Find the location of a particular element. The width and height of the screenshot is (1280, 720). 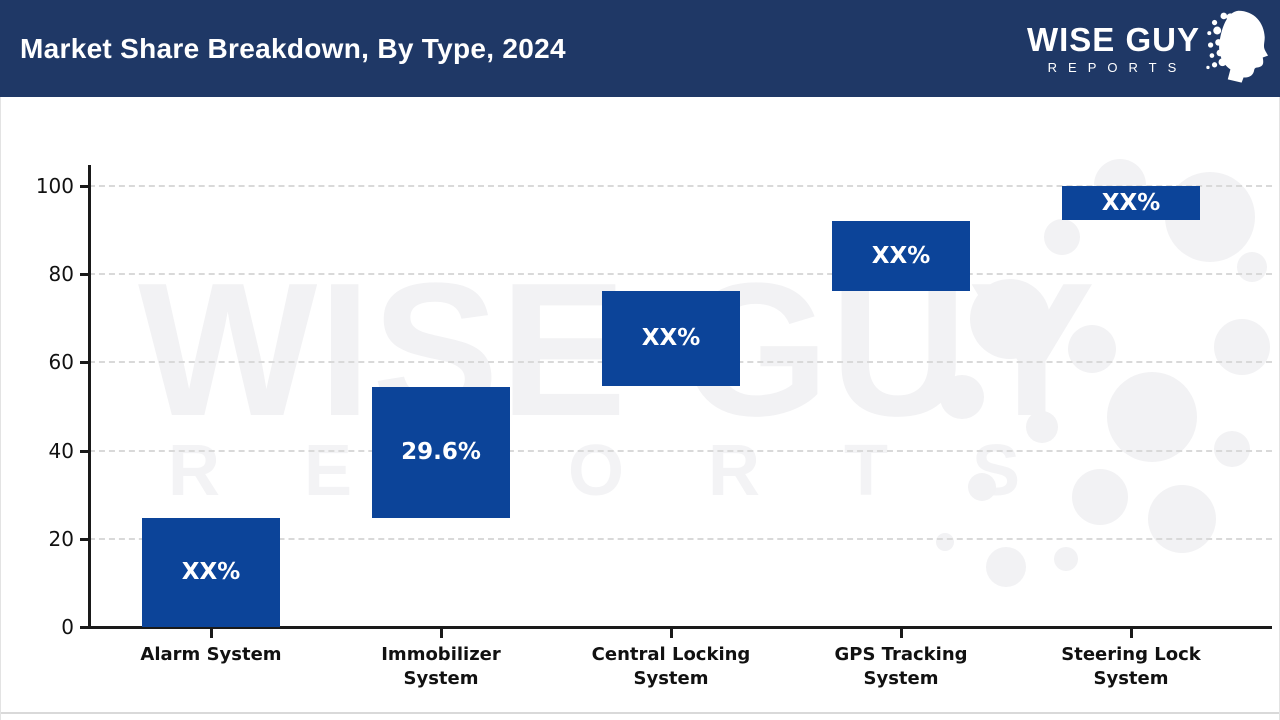

watermark-subtitle: REPORTS is located at coordinates (636, 471).